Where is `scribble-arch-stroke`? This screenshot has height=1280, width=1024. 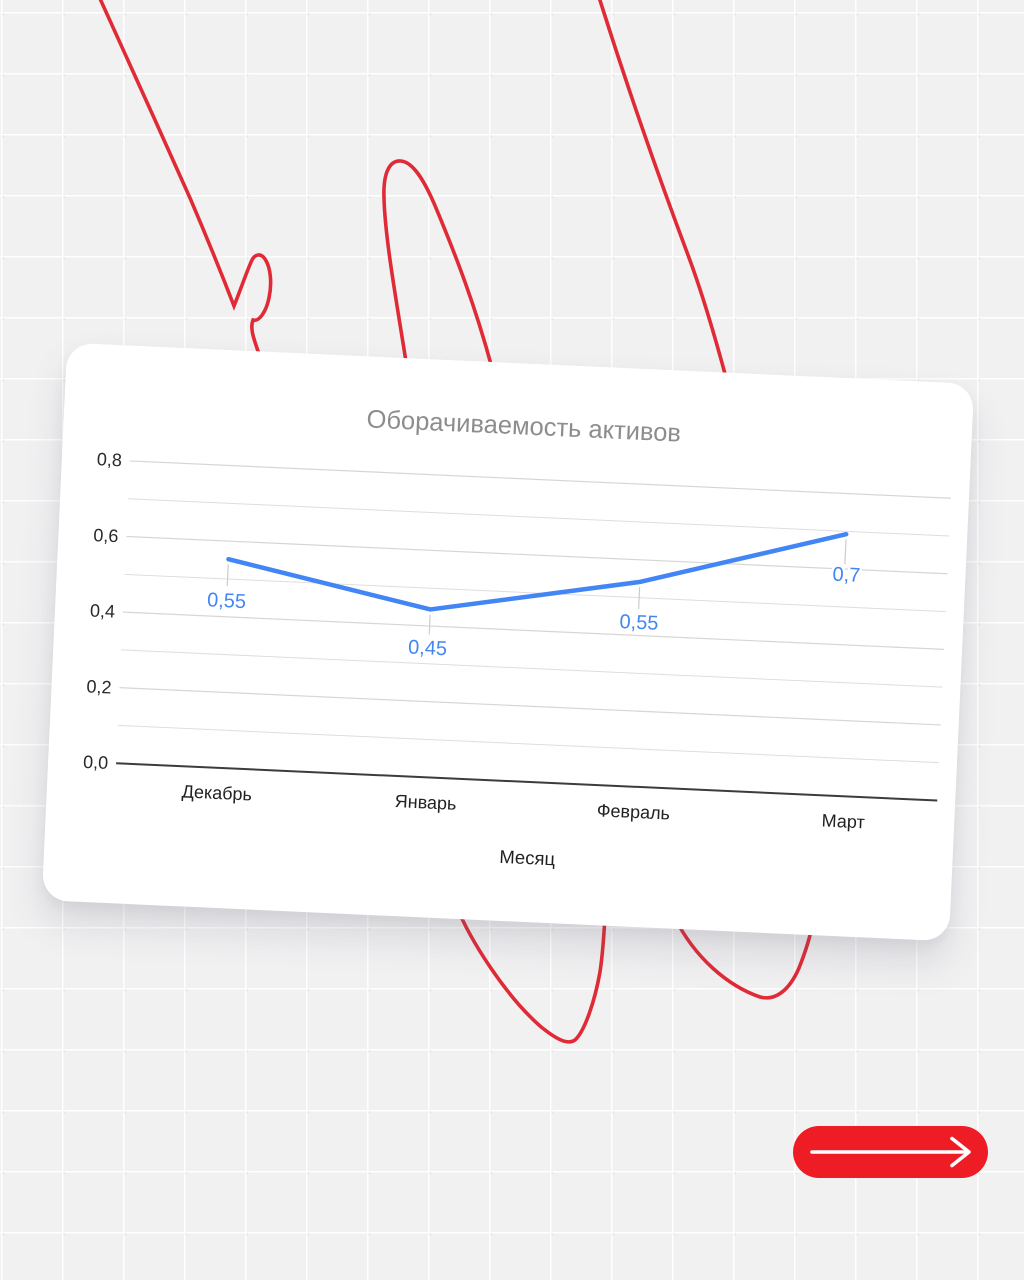
scribble-arch-stroke is located at coordinates (438, 264).